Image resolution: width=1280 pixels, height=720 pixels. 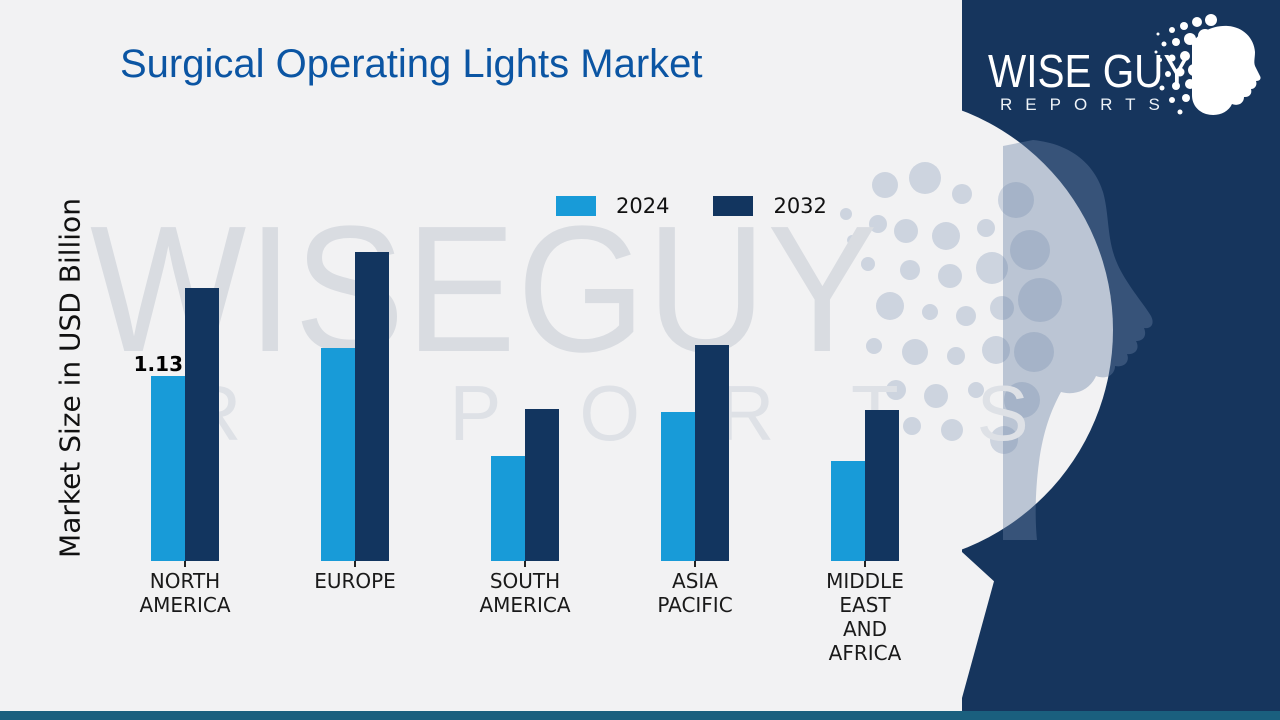 I want to click on legend-label-2032: 2032, so click(x=800, y=206).